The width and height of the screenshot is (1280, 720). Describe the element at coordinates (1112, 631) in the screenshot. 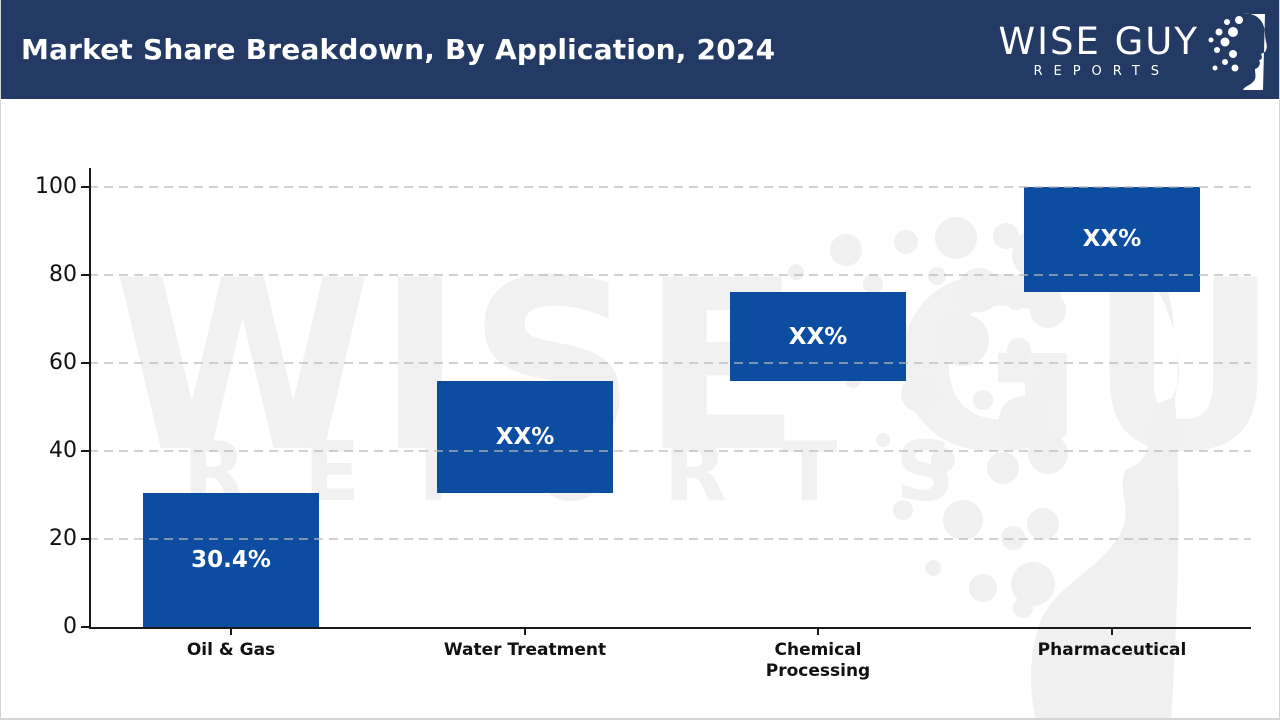

I see `x-tick-pharmaceutical` at that location.